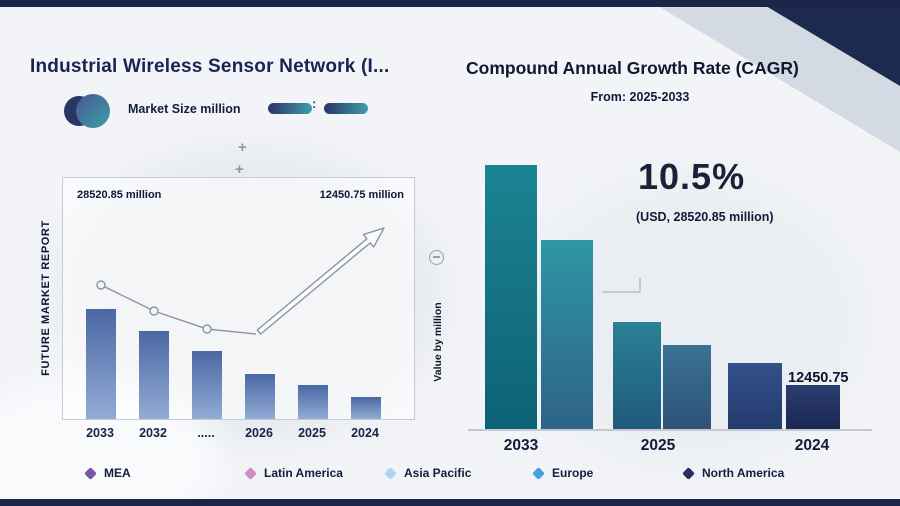 Image resolution: width=900 pixels, height=506 pixels. What do you see at coordinates (637, 376) in the screenshot?
I see `cagr-bar-2025-primary` at bounding box center [637, 376].